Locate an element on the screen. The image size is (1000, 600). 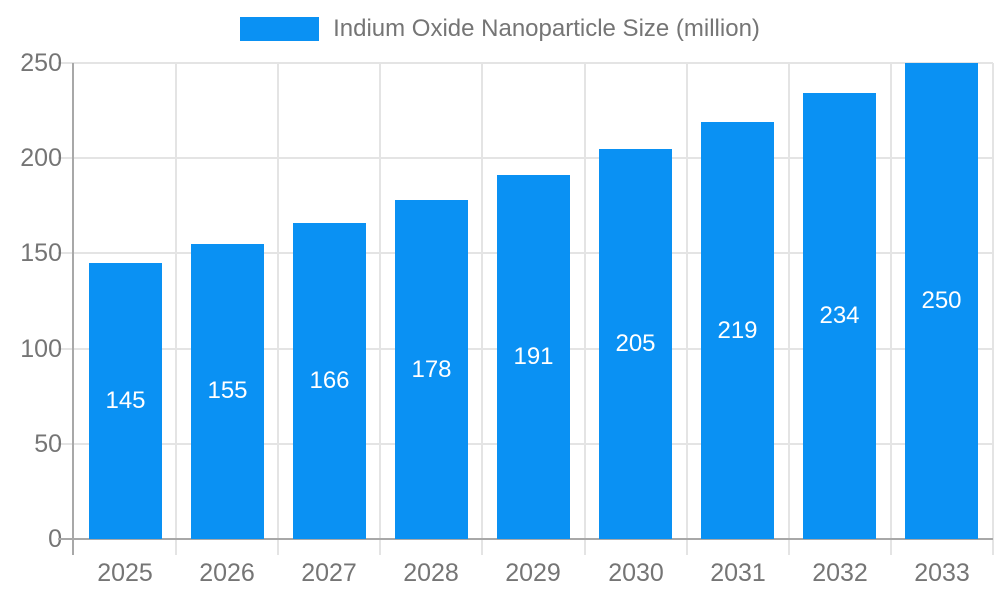
y-tick-label: 250 is located at coordinates (41, 63).